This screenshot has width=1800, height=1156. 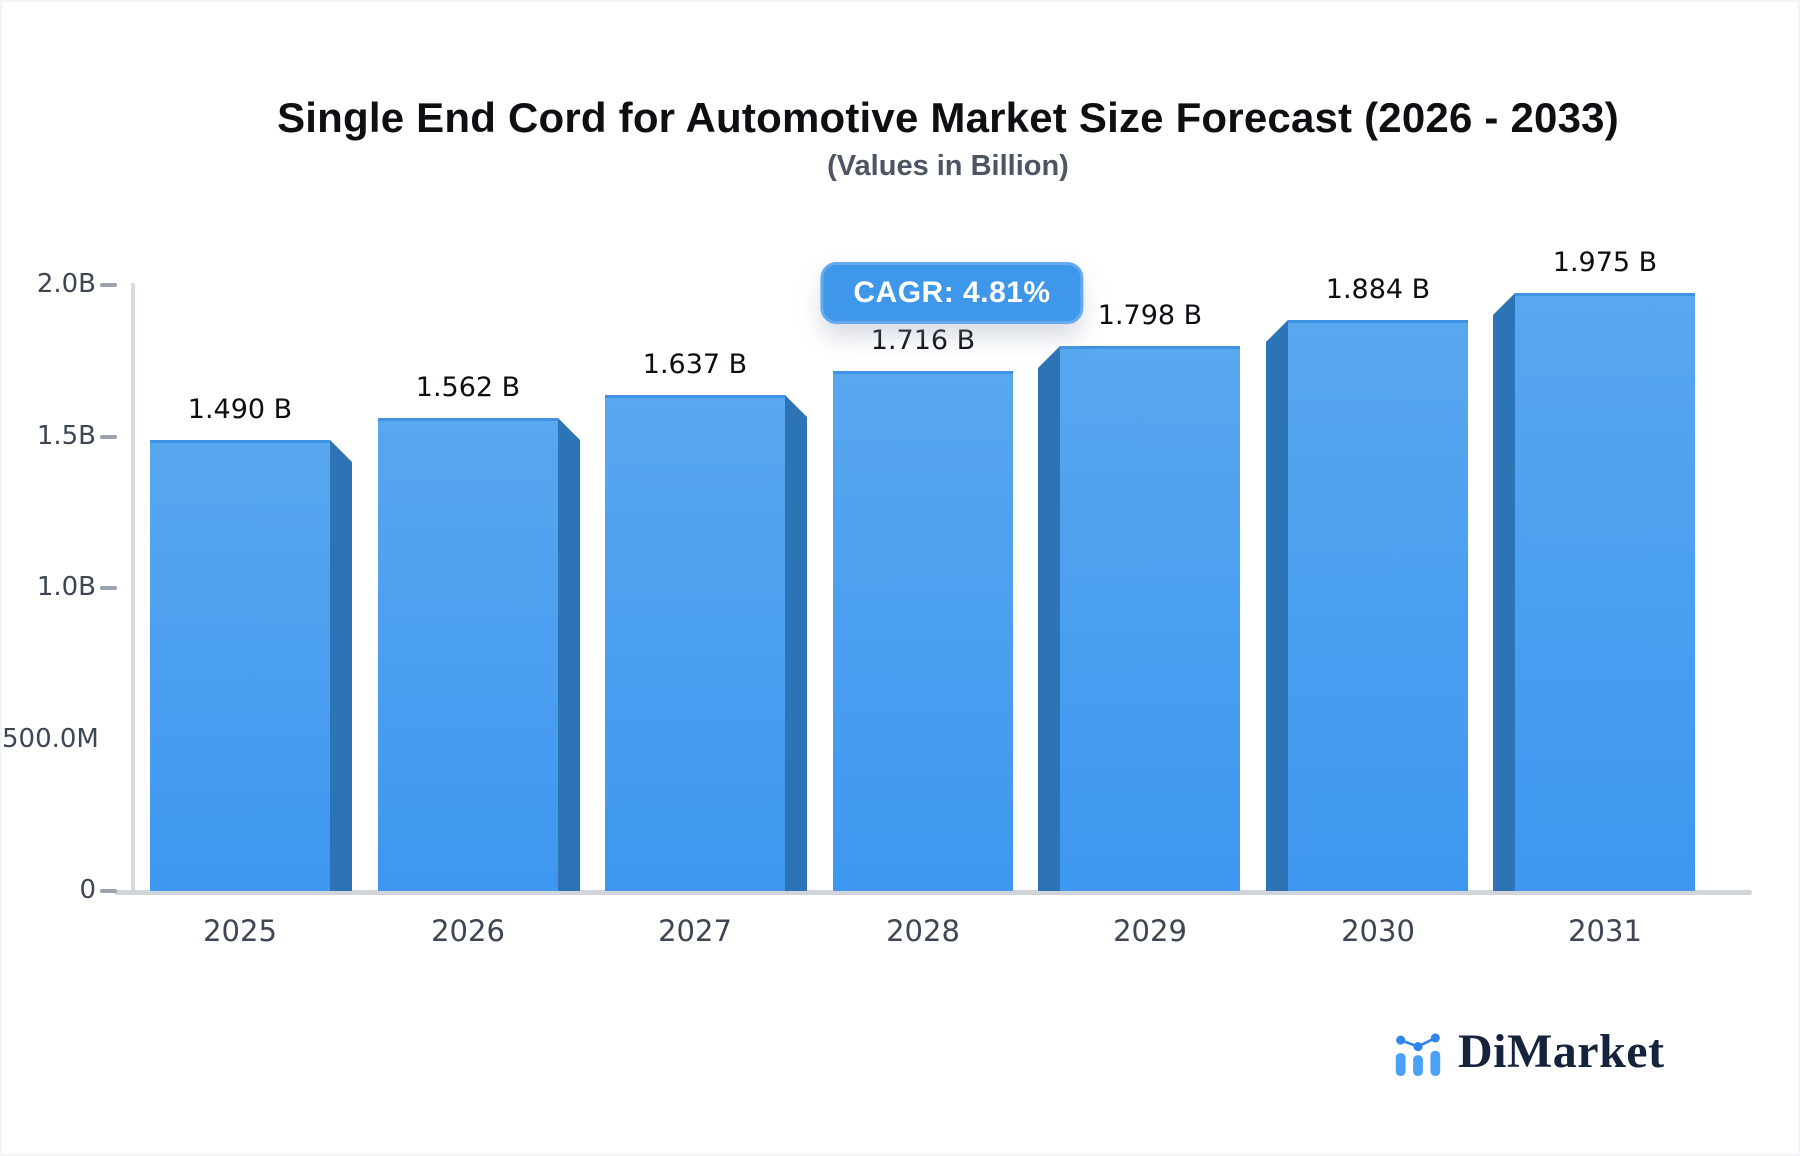 I want to click on bar-value-label: 1.798 B, so click(x=1150, y=315).